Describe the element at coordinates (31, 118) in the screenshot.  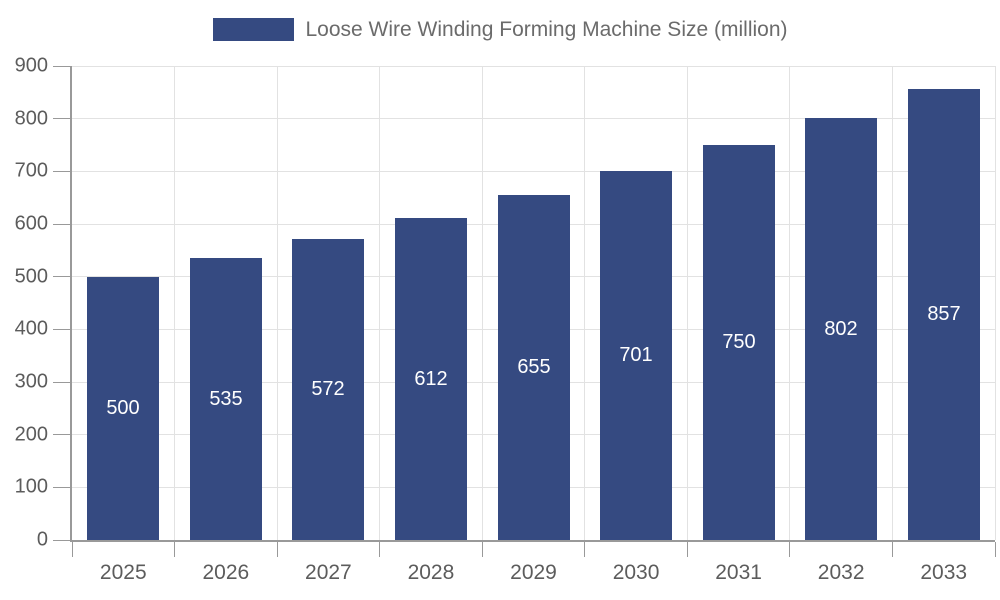
I see `y-tick-label: 800` at that location.